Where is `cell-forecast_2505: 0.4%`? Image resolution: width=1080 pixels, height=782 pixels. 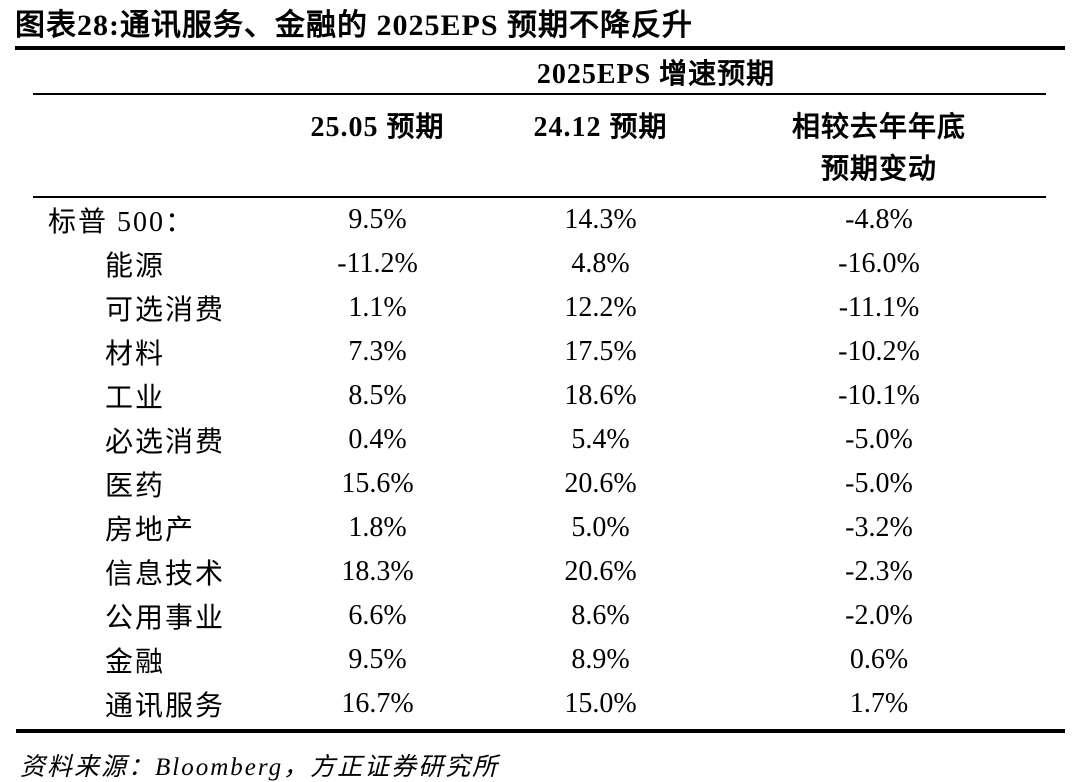 cell-forecast_2505: 0.4% is located at coordinates (377, 439).